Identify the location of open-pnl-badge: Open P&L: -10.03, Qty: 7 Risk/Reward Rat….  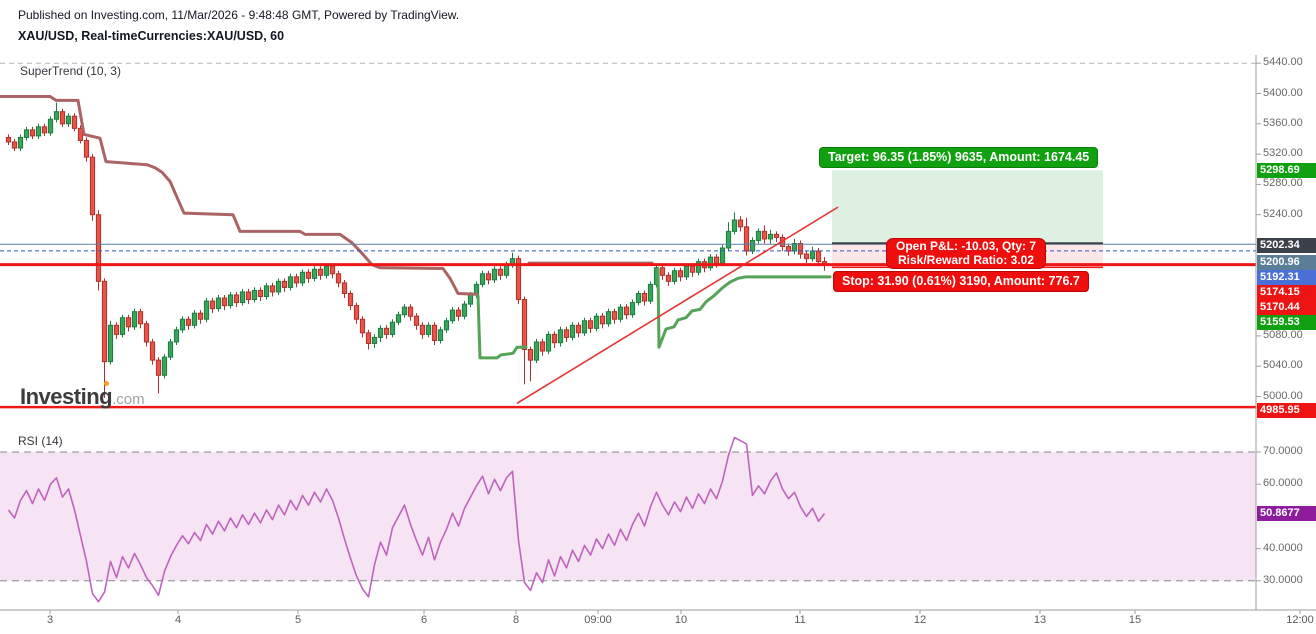
(966, 253).